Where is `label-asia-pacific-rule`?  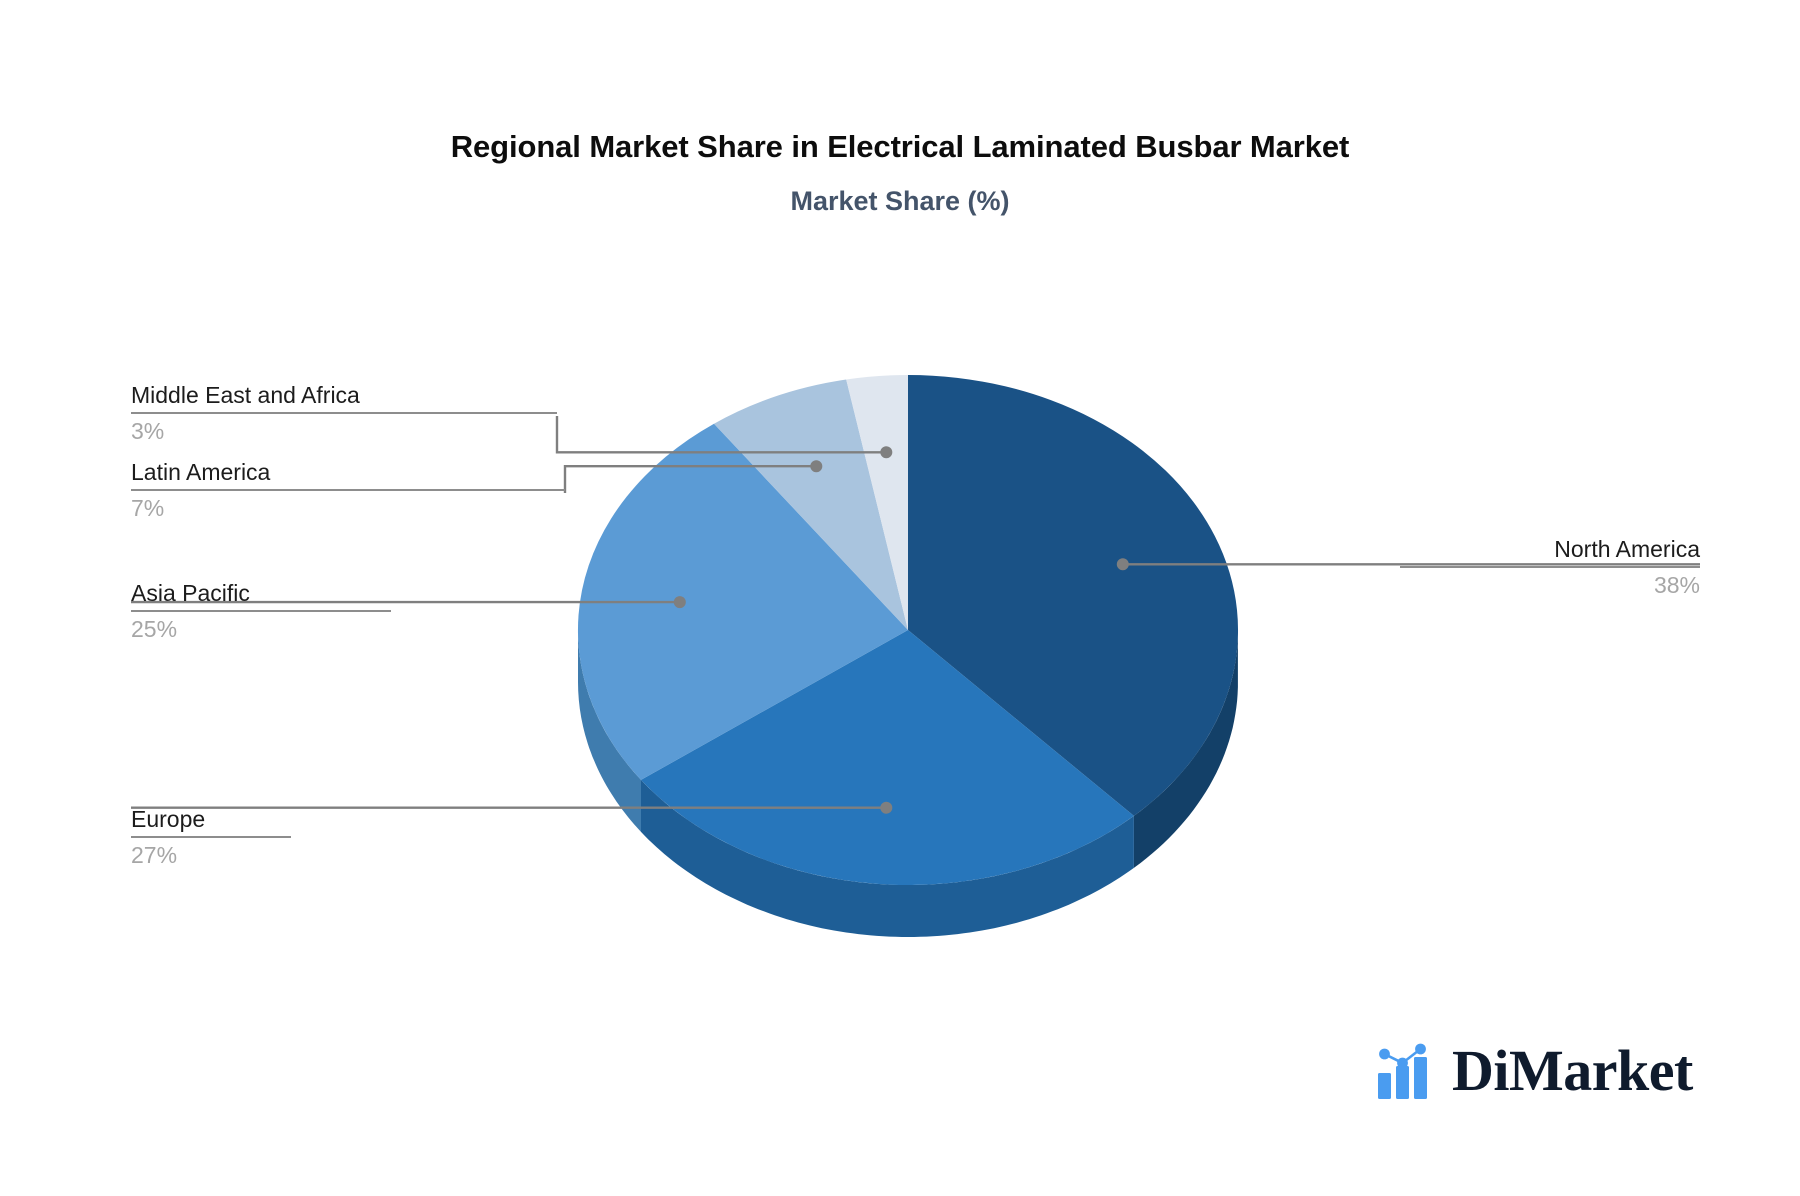 label-asia-pacific-rule is located at coordinates (261, 611).